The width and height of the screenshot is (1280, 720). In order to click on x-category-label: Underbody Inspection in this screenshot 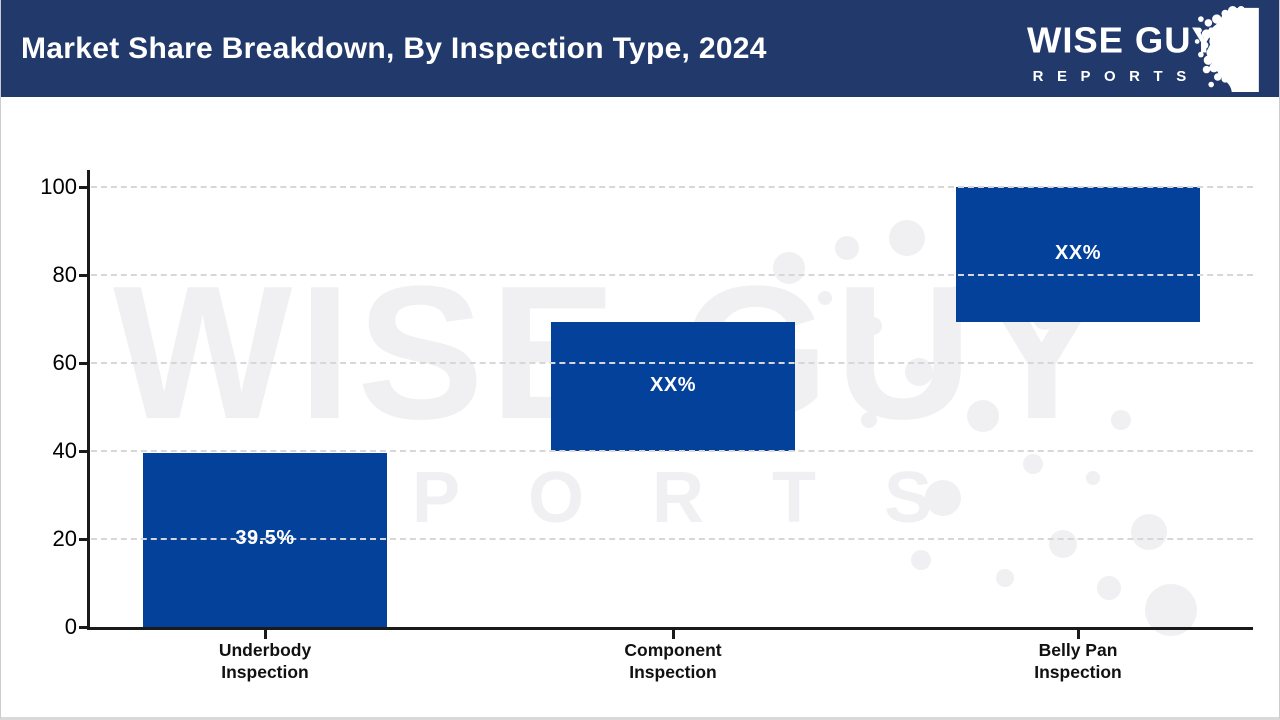, I will do `click(265, 661)`.